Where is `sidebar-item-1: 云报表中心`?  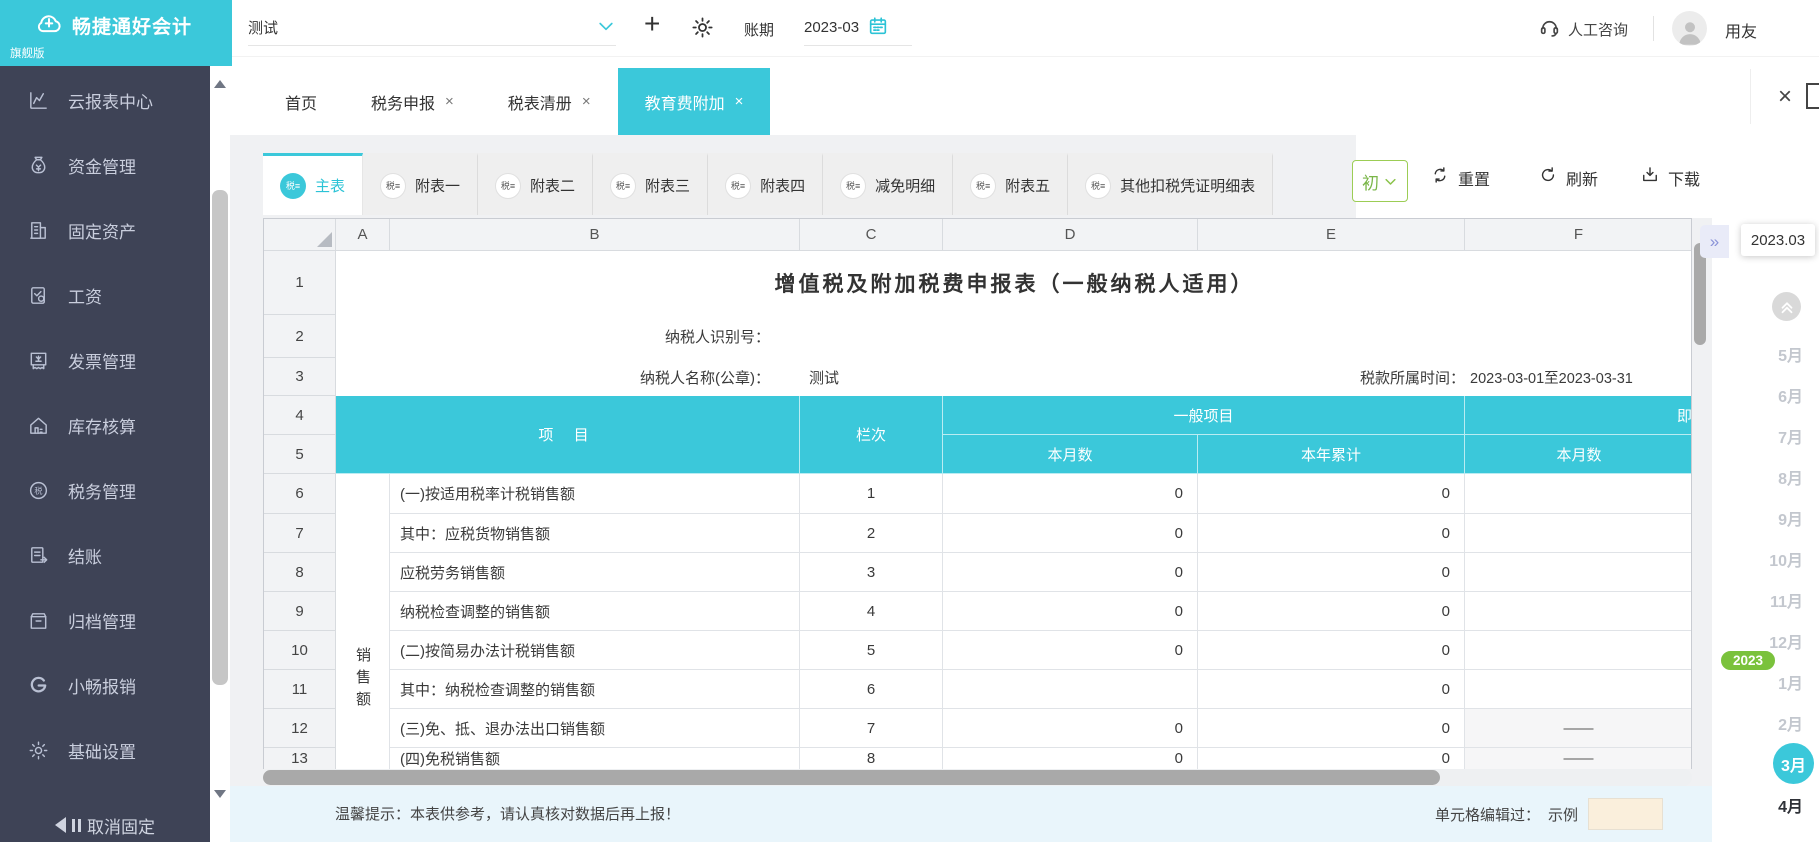 sidebar-item-1: 云报表中心 is located at coordinates (105, 100).